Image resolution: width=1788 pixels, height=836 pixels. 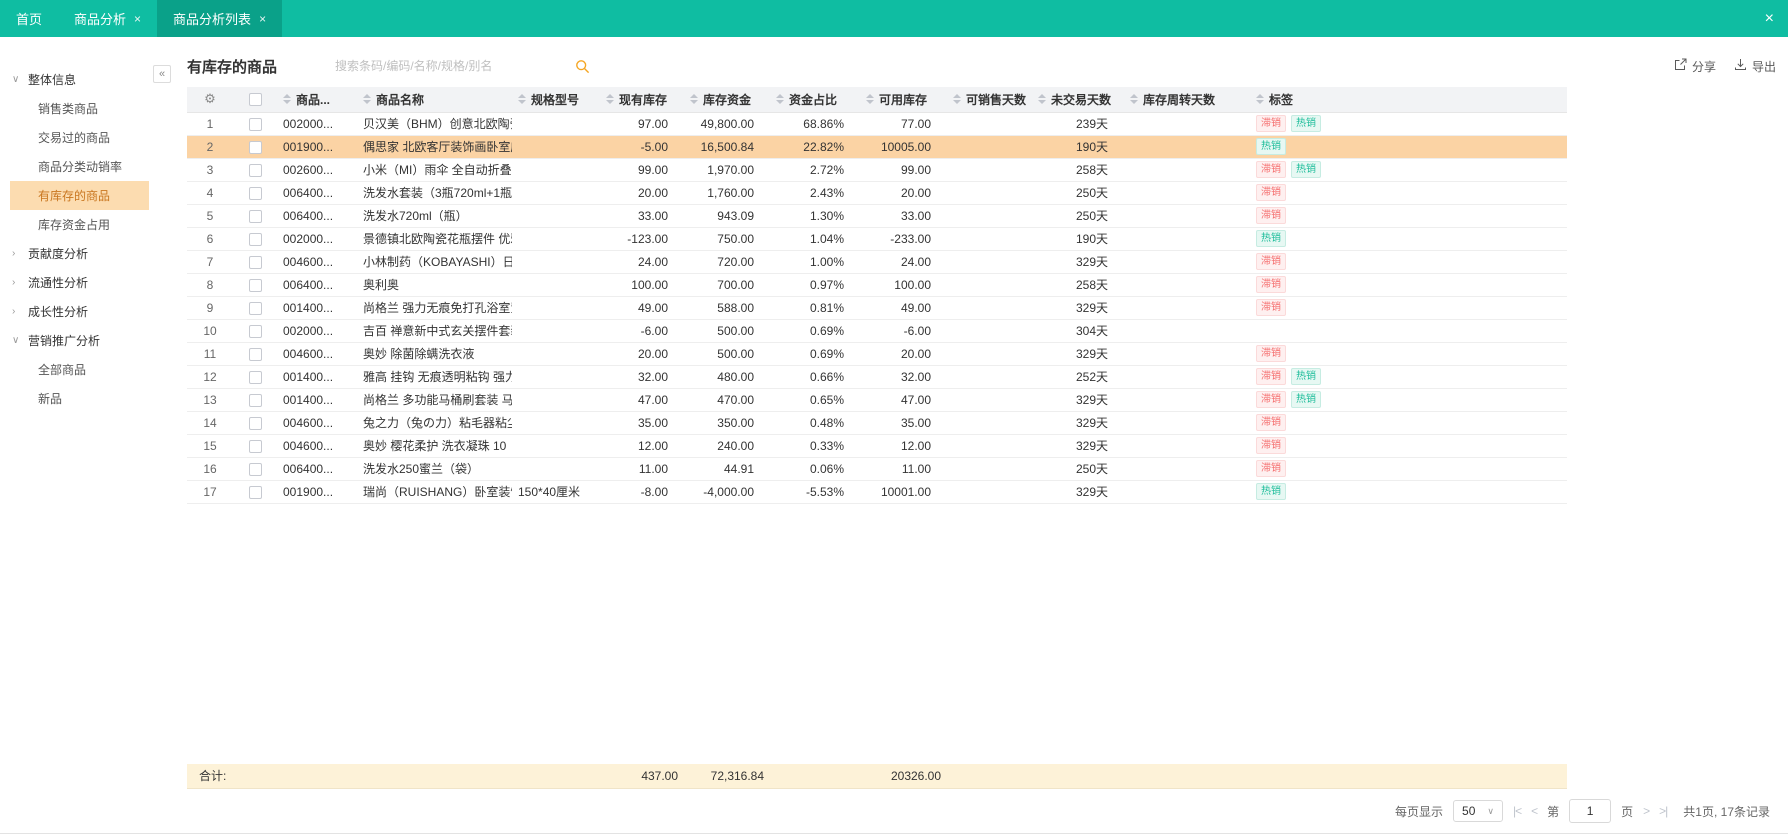 I want to click on column-header-ratio: 资金占比, so click(x=815, y=100).